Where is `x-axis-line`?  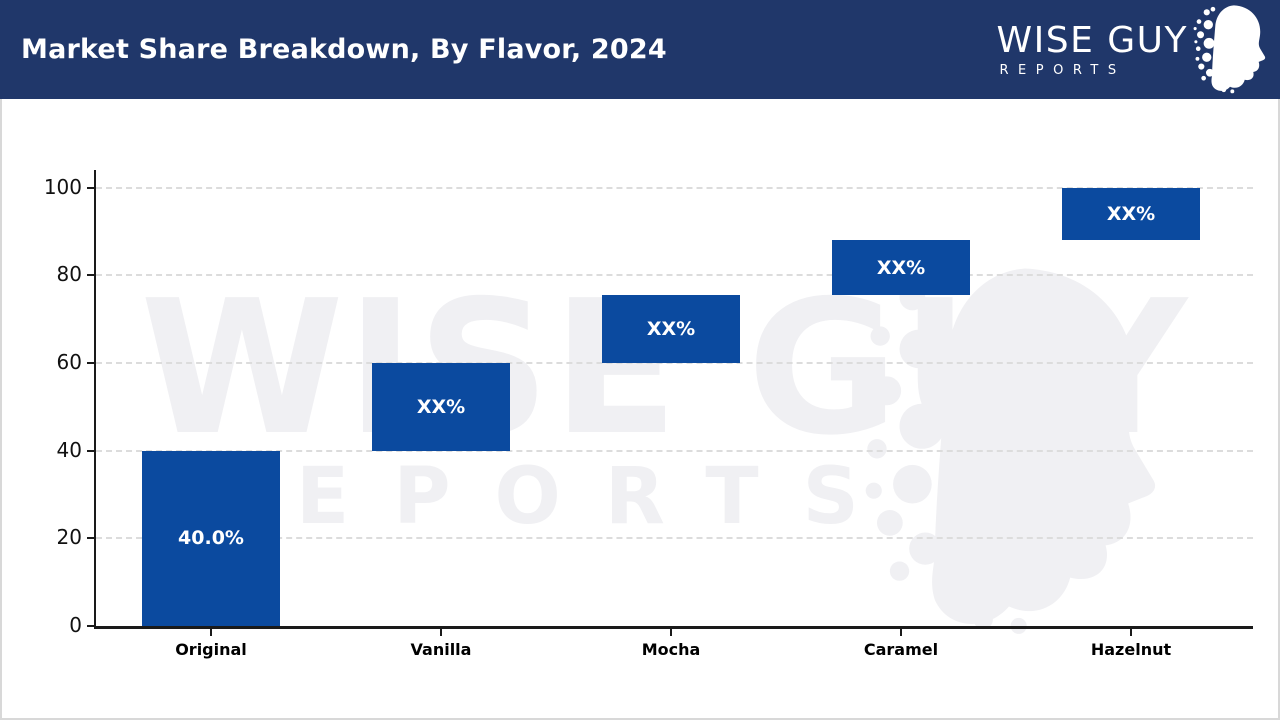
x-axis-line is located at coordinates (673, 627).